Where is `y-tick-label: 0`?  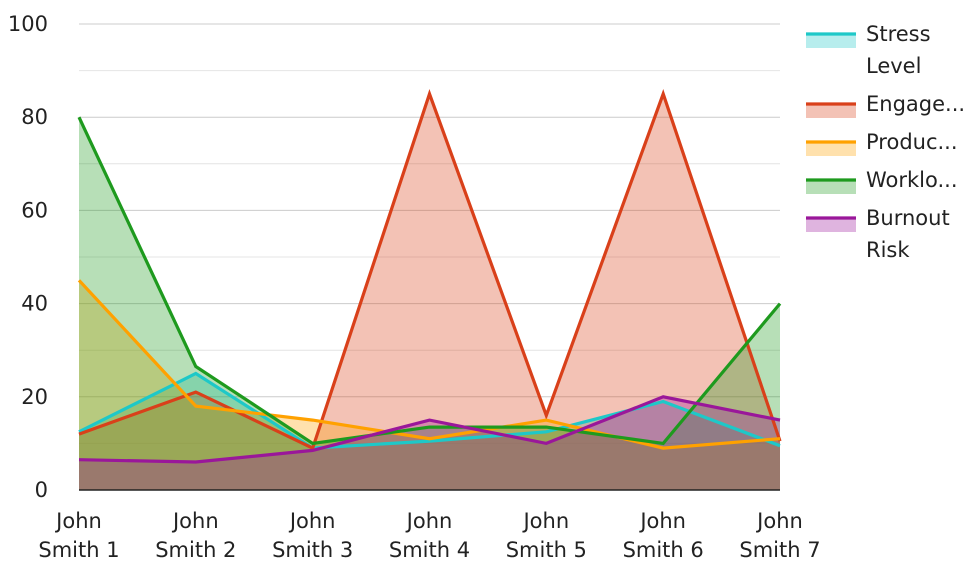 y-tick-label: 0 is located at coordinates (41, 490).